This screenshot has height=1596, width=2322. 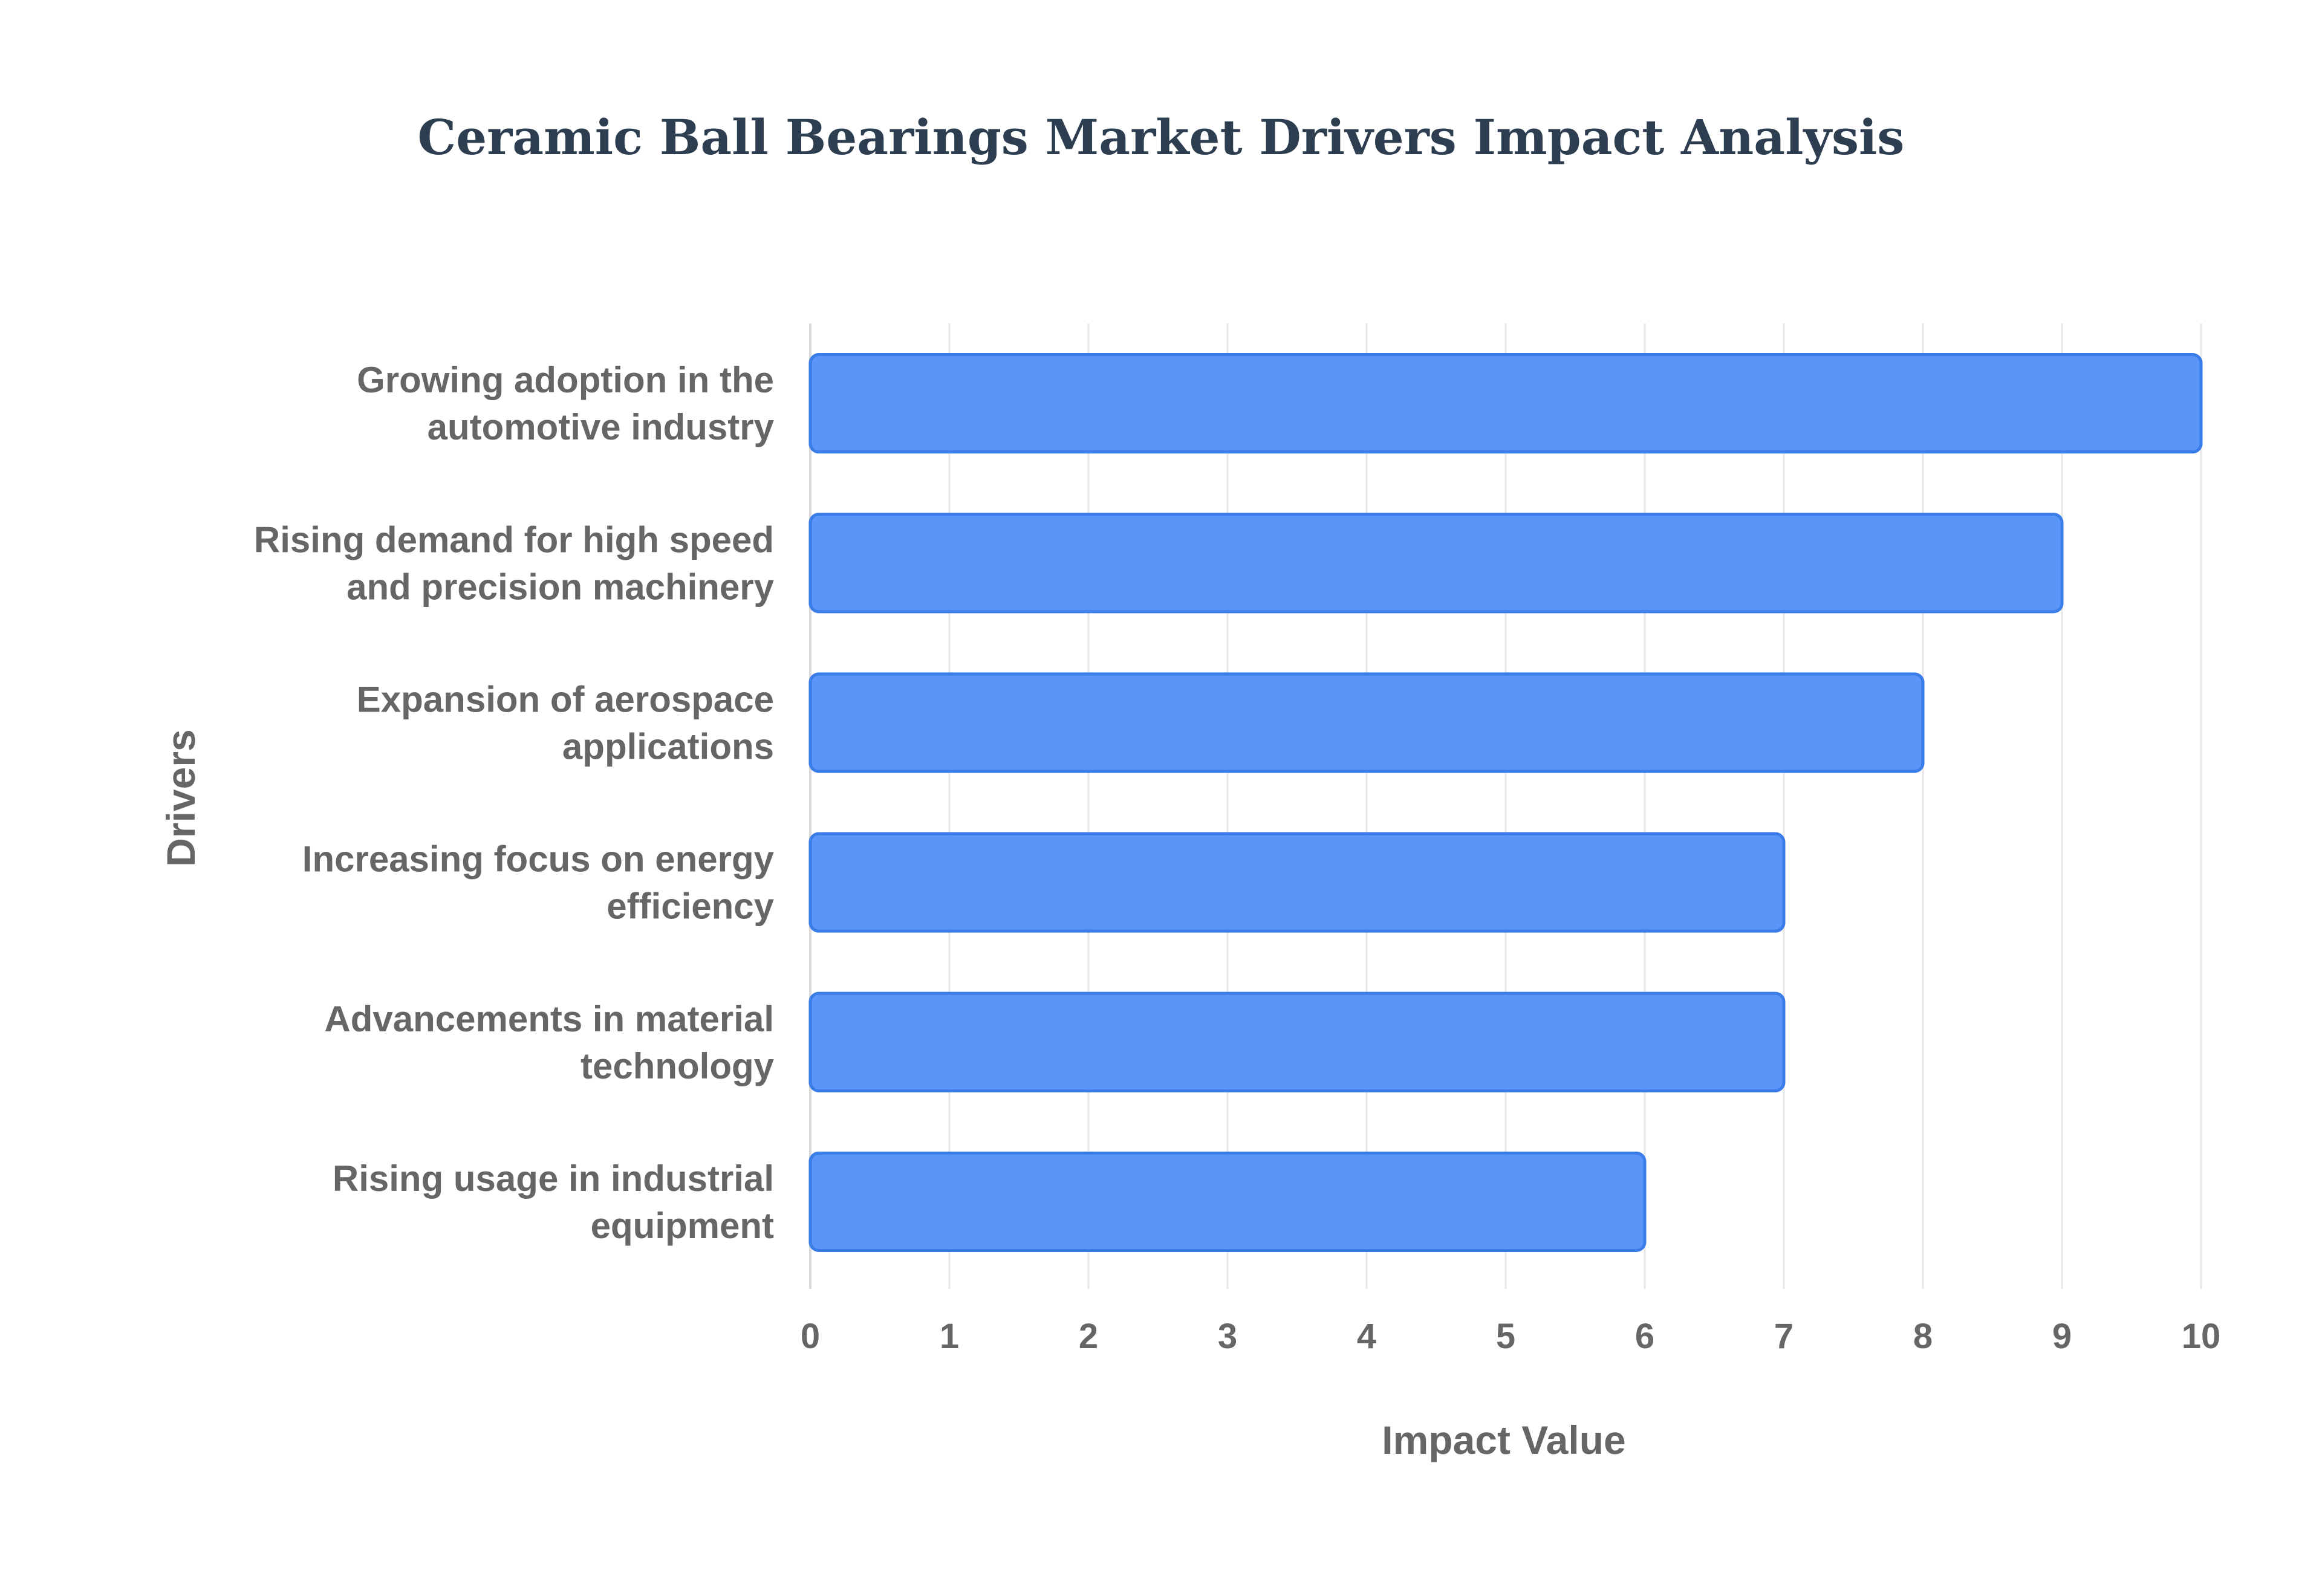 I want to click on y-axis-title: Drivers, so click(x=180, y=798).